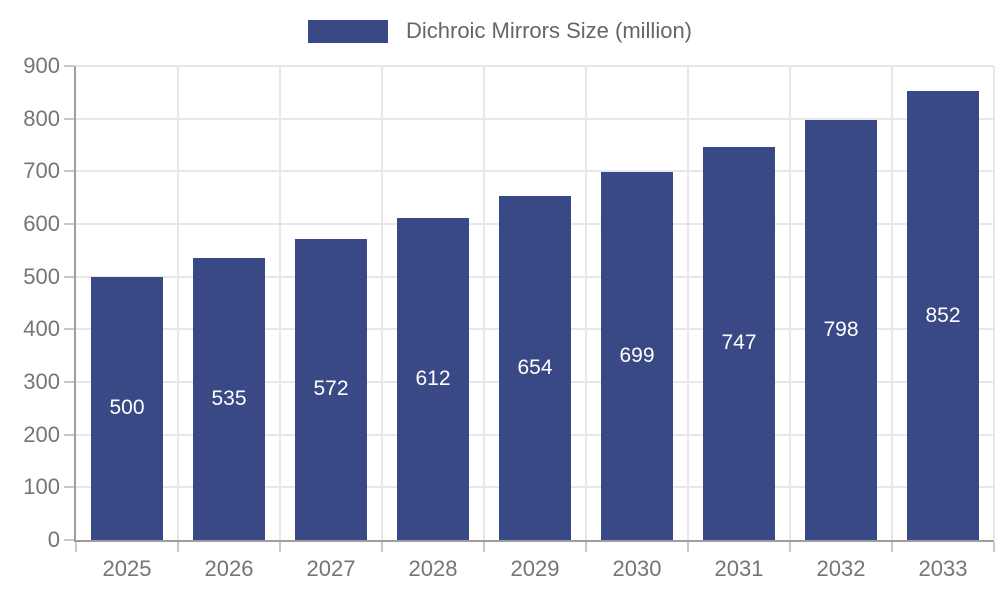 The width and height of the screenshot is (1000, 600). What do you see at coordinates (41, 329) in the screenshot?
I see `y-axis-label: 400` at bounding box center [41, 329].